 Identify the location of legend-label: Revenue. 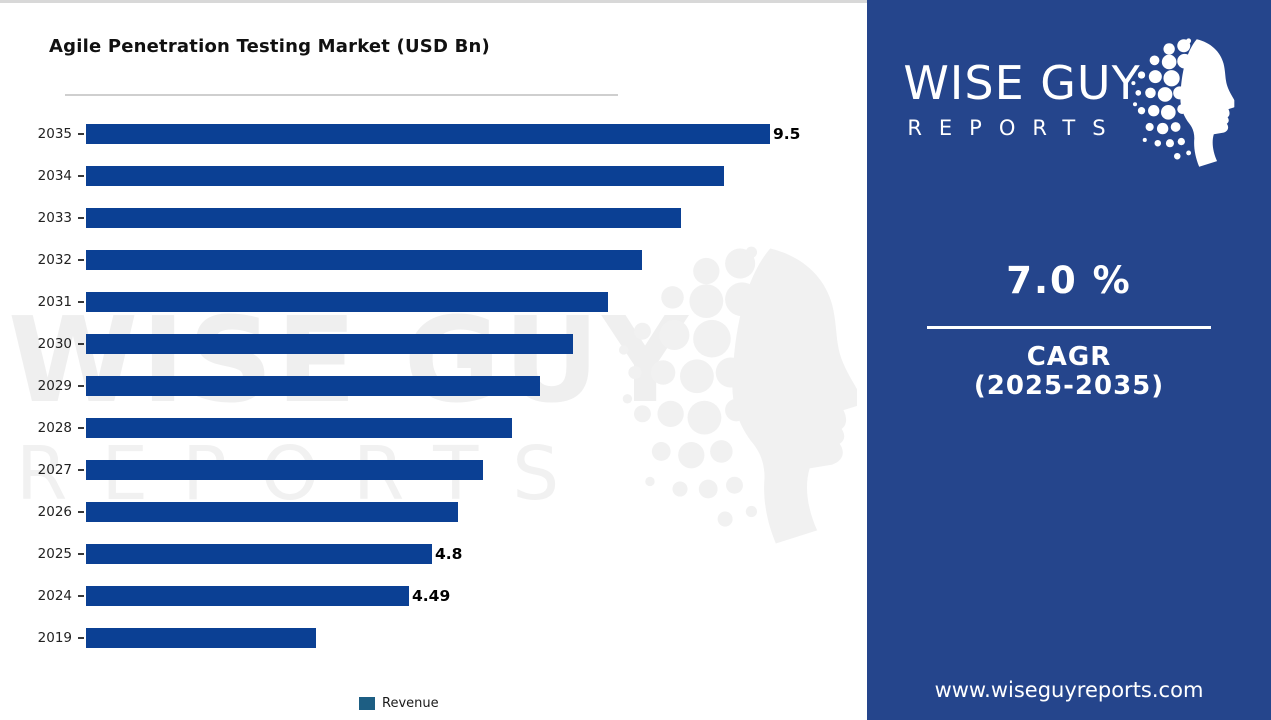
(410, 703).